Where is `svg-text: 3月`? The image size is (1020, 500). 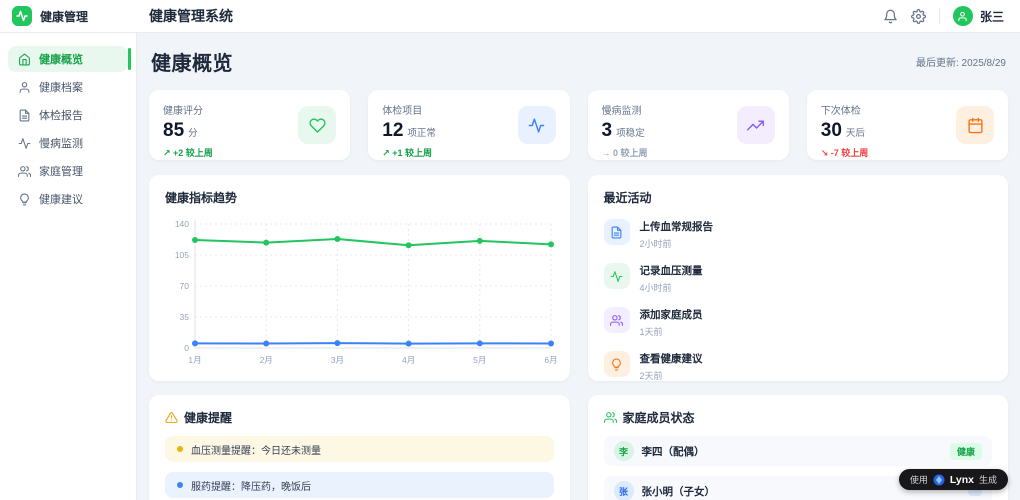
svg-text: 3月 is located at coordinates (337, 360).